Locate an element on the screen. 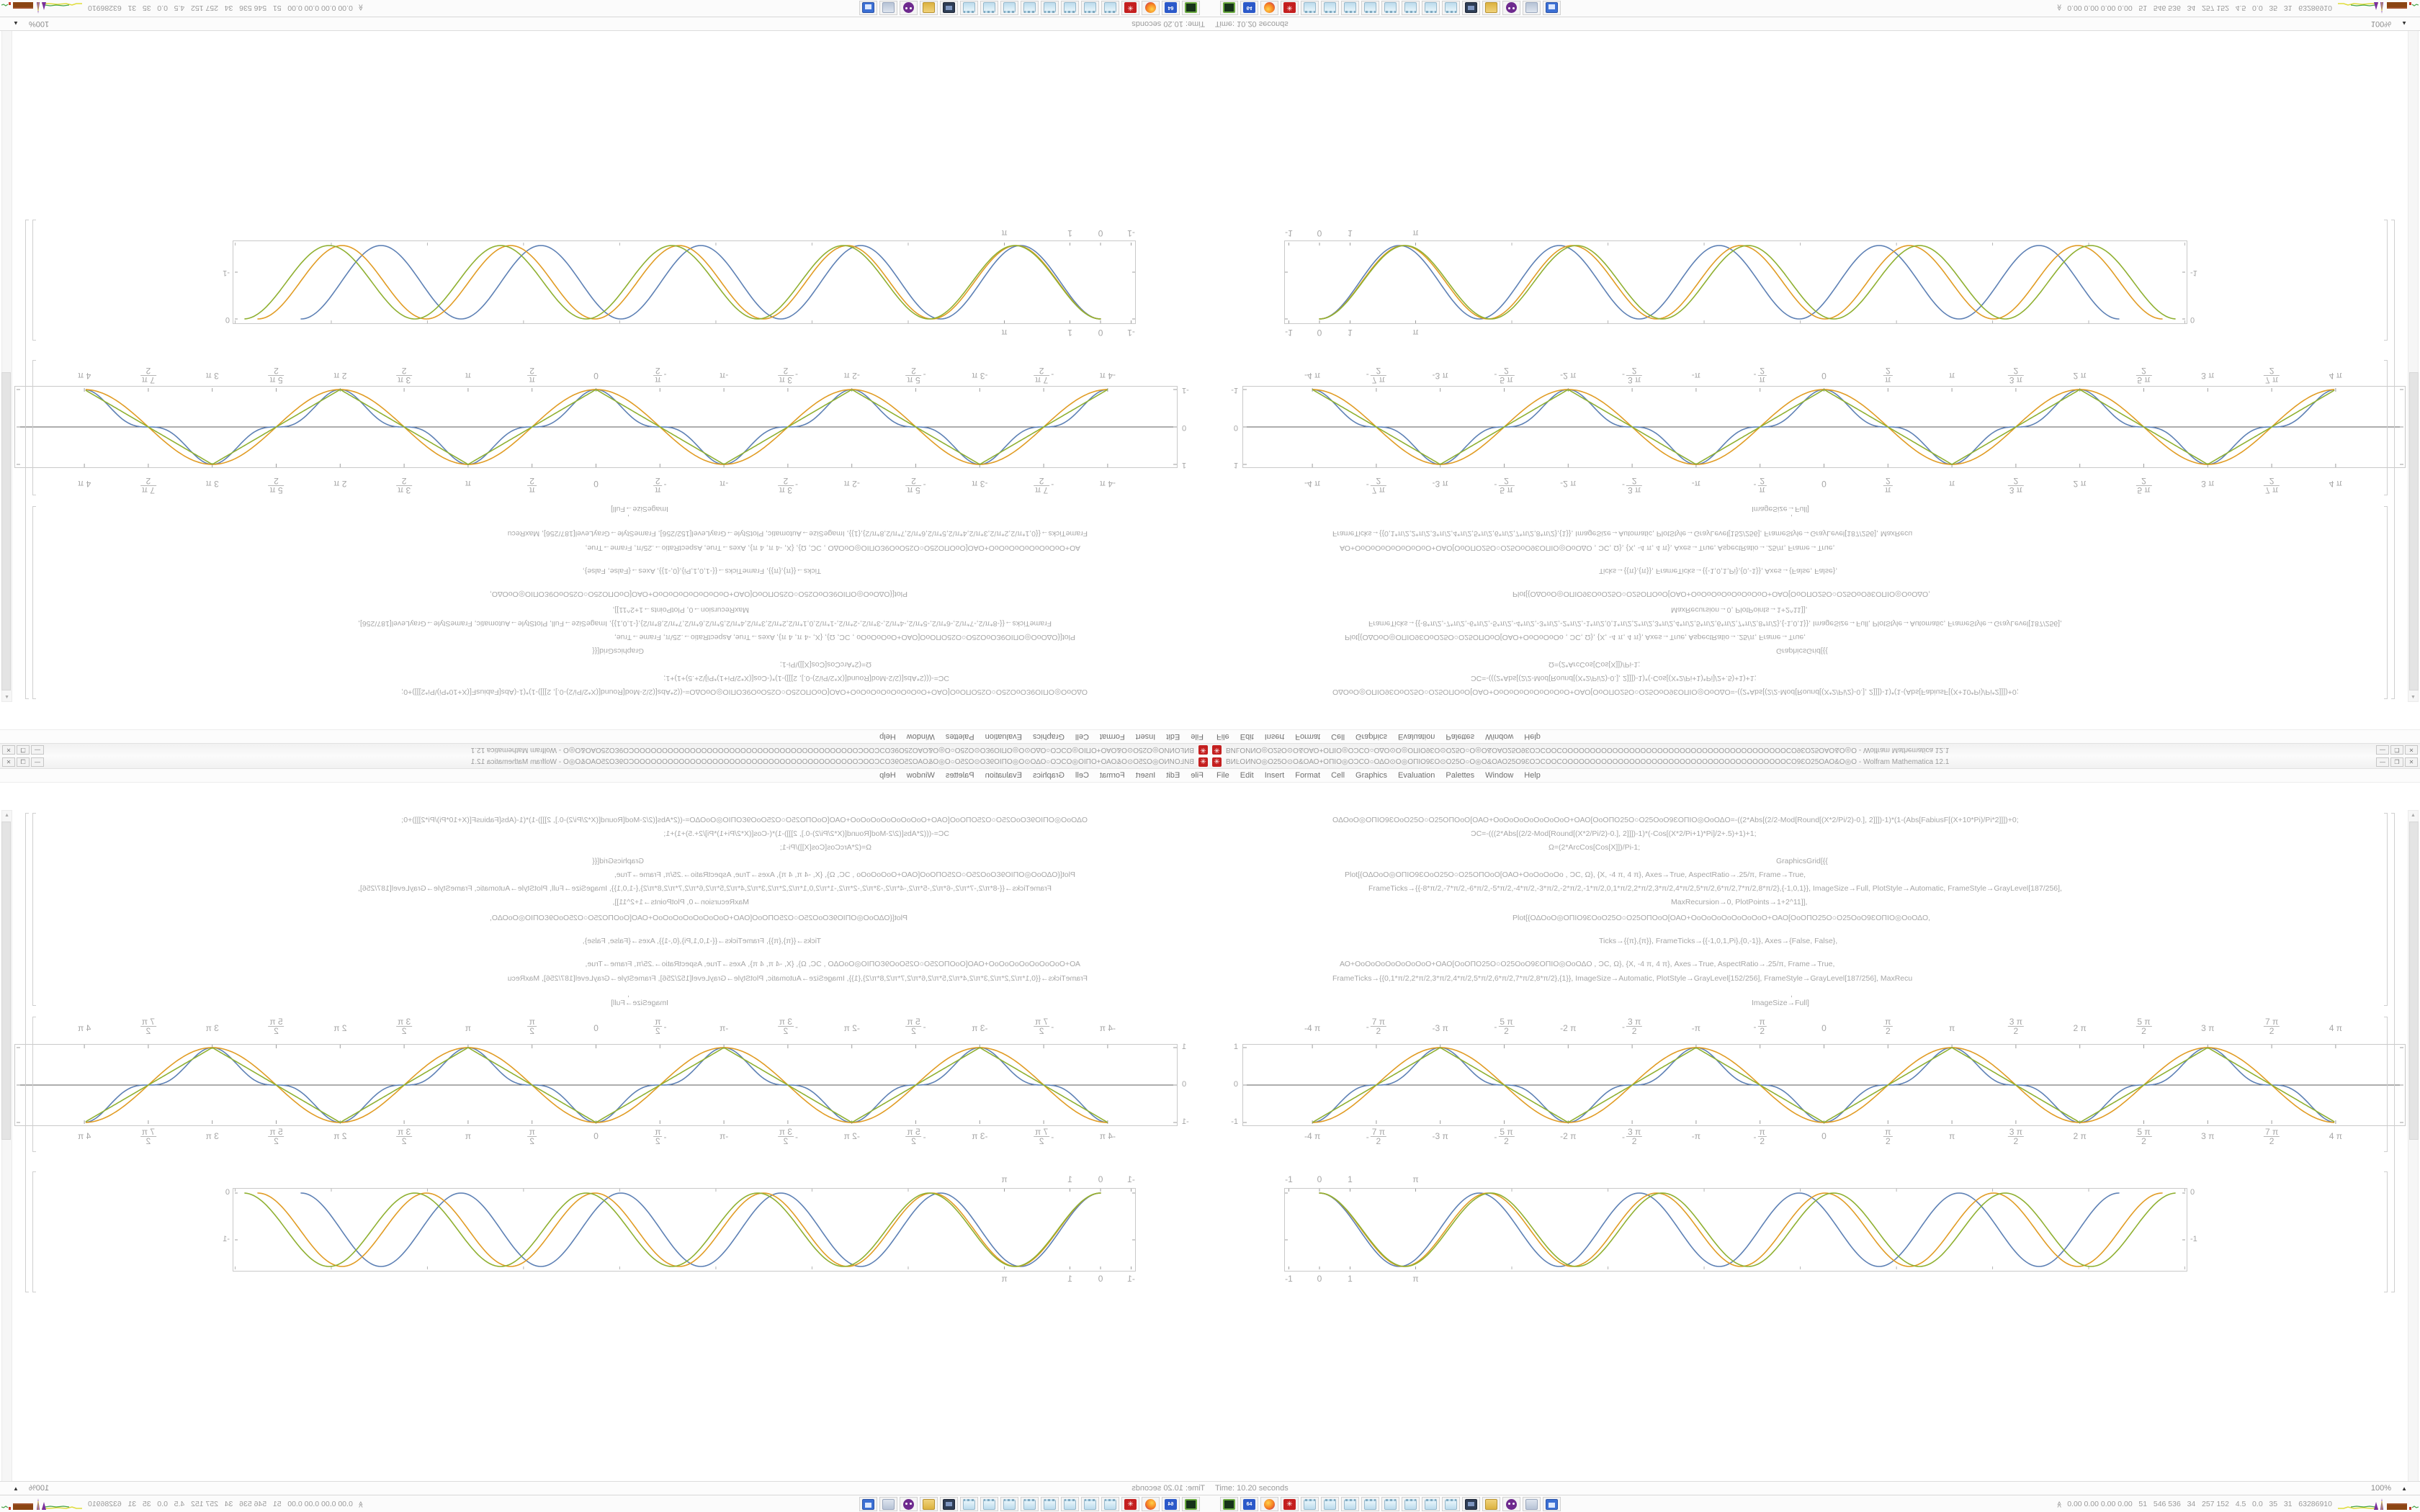  taskbar-button-blue-window is located at coordinates (868, 1504).